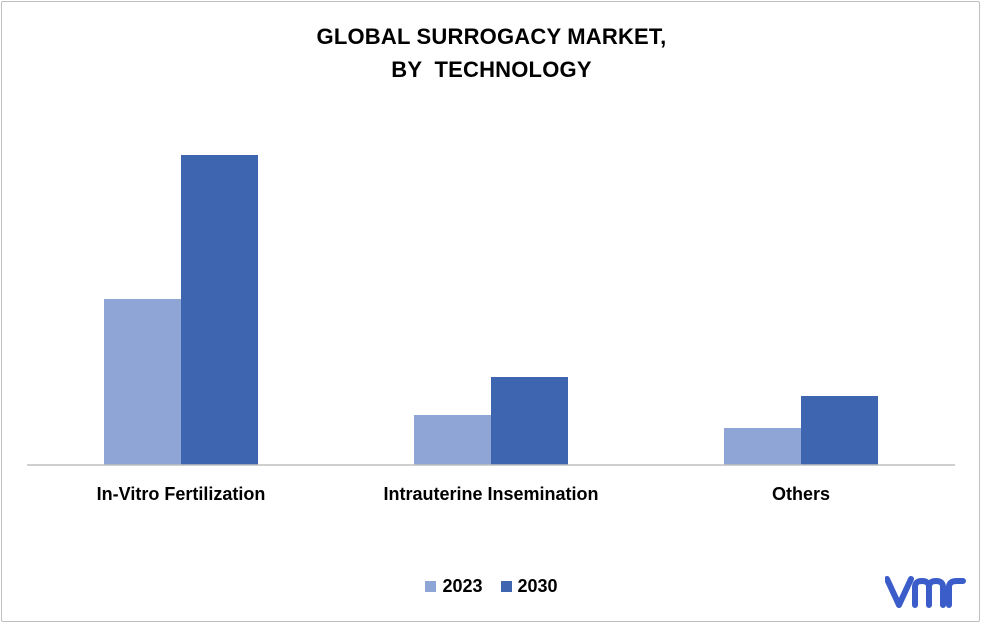 This screenshot has height=625, width=983. I want to click on category-label-others: Others, so click(801, 494).